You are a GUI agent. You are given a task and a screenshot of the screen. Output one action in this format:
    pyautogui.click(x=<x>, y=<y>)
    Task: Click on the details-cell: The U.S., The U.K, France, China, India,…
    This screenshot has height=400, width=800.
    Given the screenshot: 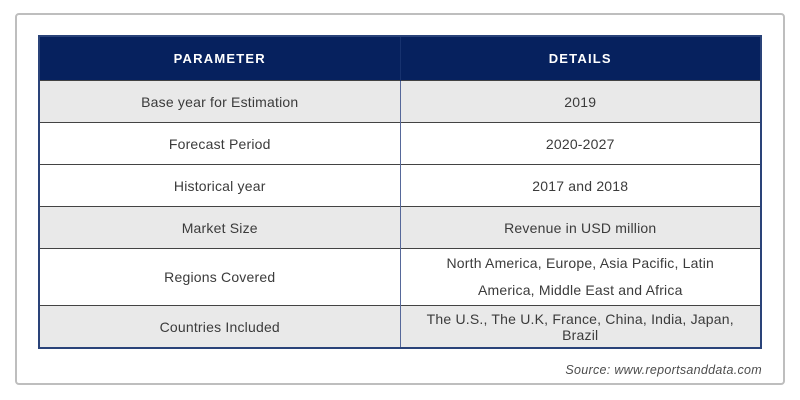 What is the action you would take?
    pyautogui.click(x=580, y=326)
    